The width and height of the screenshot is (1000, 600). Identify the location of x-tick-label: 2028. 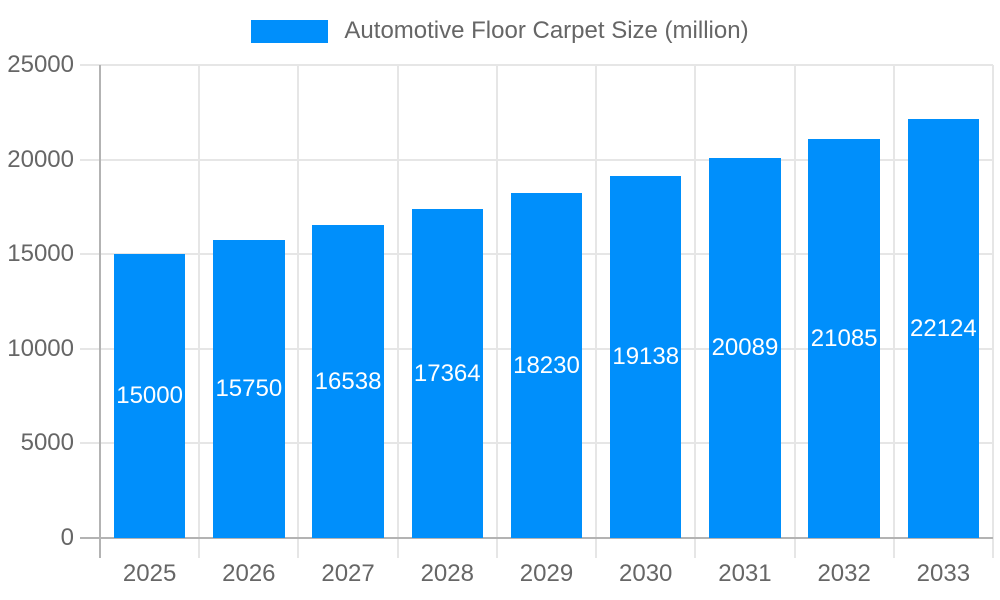
(447, 573).